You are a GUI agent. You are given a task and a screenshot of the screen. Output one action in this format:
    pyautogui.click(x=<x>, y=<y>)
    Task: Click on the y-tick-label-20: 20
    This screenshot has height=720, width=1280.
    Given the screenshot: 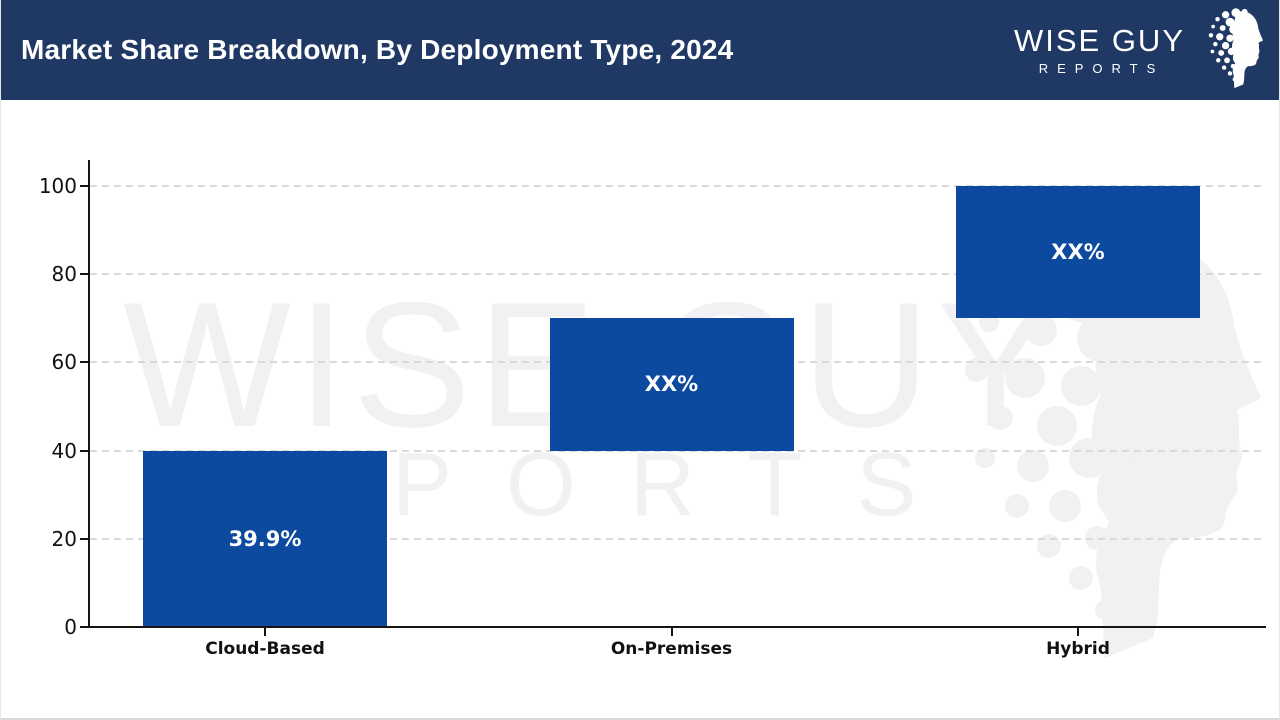 What is the action you would take?
    pyautogui.click(x=64, y=538)
    